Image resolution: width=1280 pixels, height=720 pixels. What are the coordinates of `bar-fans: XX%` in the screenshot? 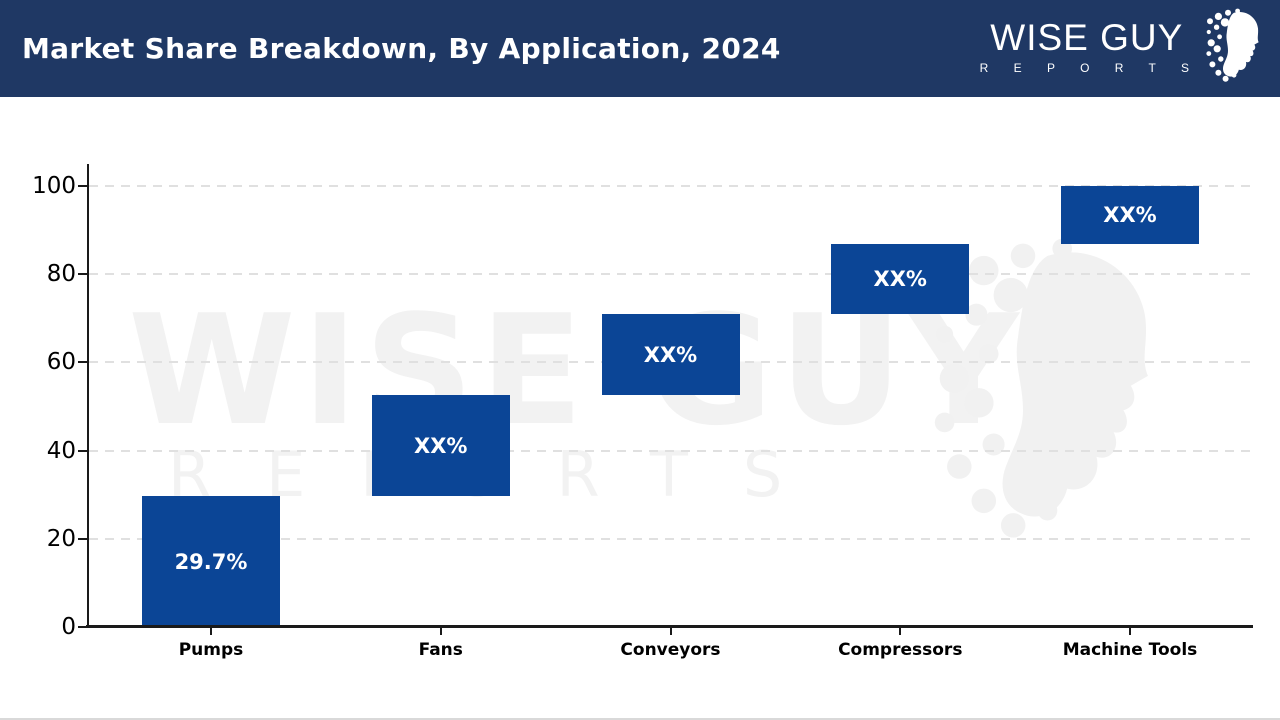 It's located at (440, 446).